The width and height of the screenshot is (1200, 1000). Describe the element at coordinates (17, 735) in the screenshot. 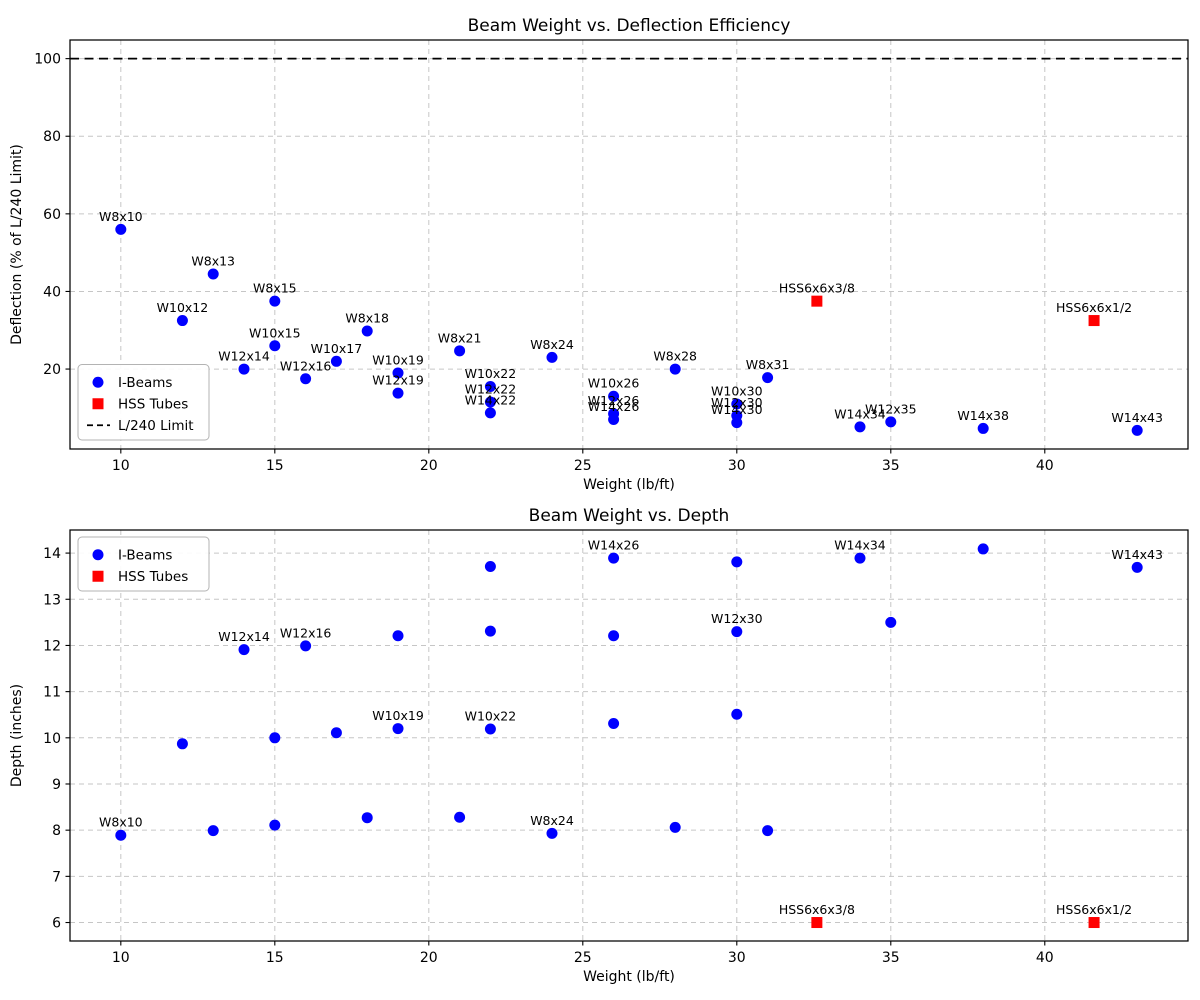

I see `y-axis-label: Depth (inches)` at that location.